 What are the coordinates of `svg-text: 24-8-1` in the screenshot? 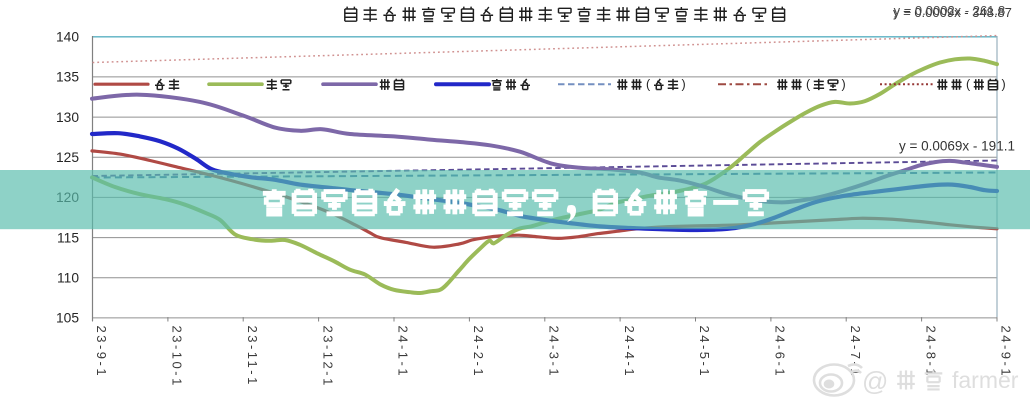 It's located at (930, 352).